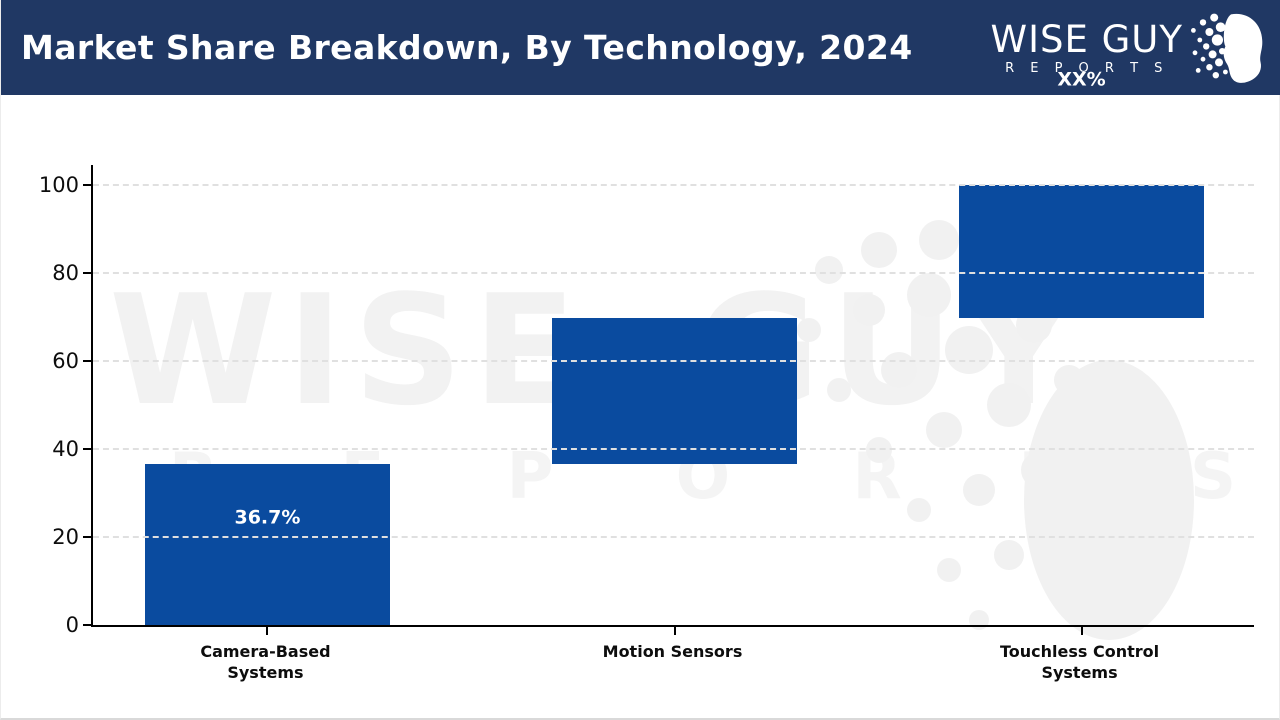 The height and width of the screenshot is (720, 1280). What do you see at coordinates (1227, 48) in the screenshot?
I see `logo-face-icon` at bounding box center [1227, 48].